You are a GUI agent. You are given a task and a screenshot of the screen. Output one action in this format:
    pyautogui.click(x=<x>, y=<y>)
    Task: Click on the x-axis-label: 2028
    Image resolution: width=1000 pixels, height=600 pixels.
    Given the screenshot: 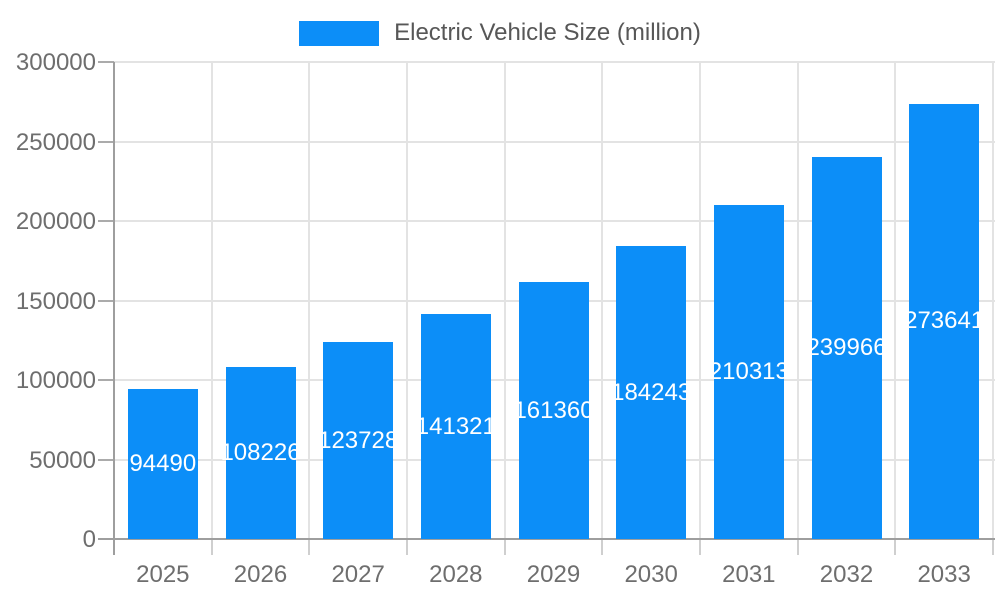 What is the action you would take?
    pyautogui.click(x=456, y=574)
    